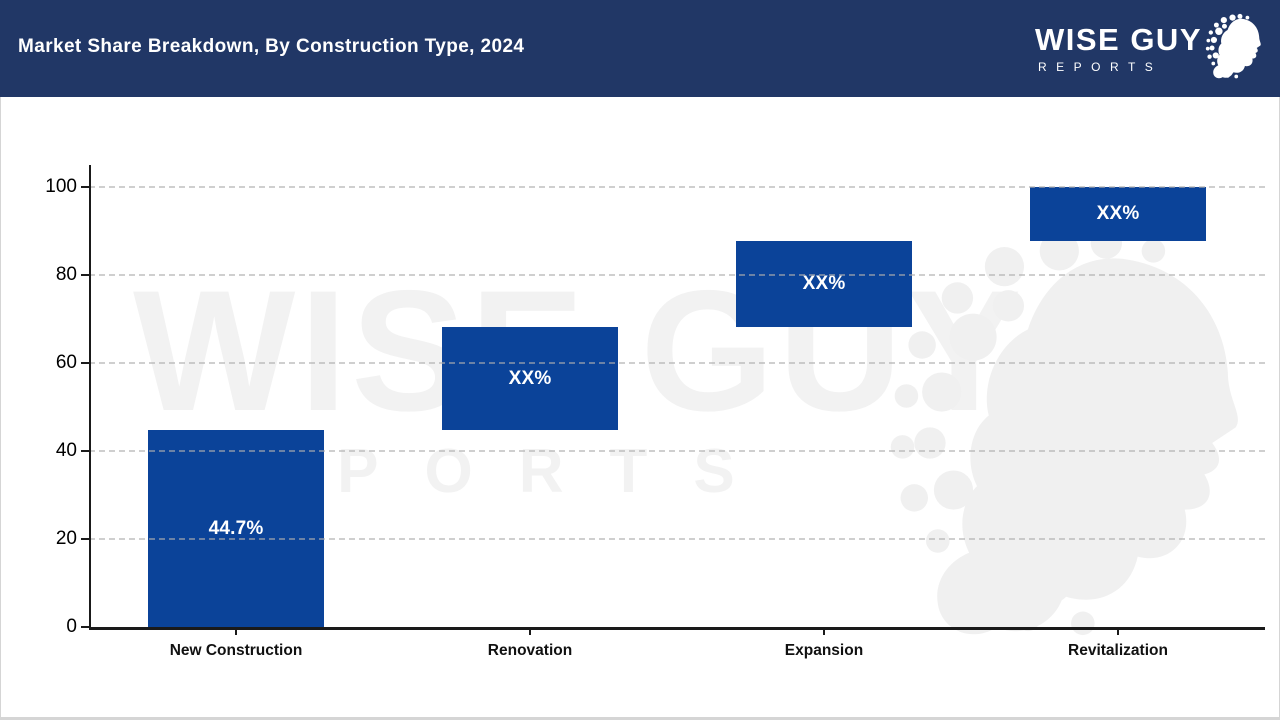 The width and height of the screenshot is (1280, 720). Describe the element at coordinates (71, 626) in the screenshot. I see `y-axis-tick-label: 0` at that location.